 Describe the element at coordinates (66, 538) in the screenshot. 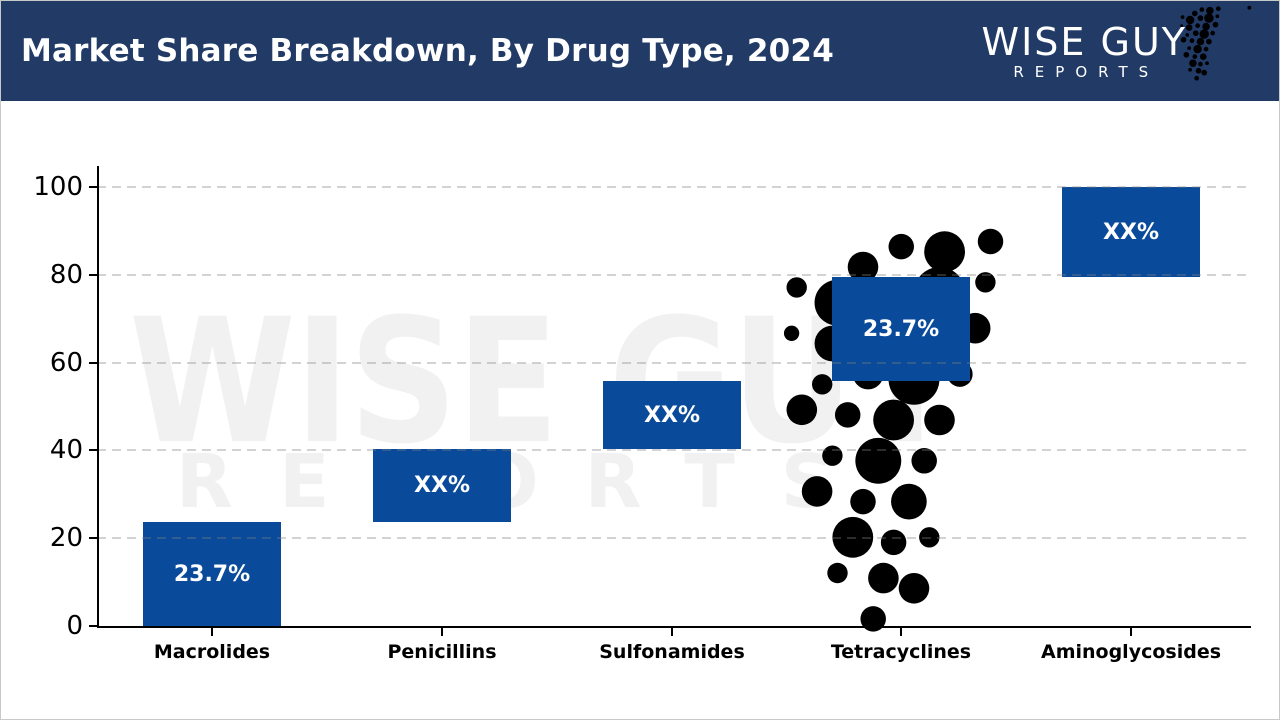

I see `y-tick-label: 20` at that location.